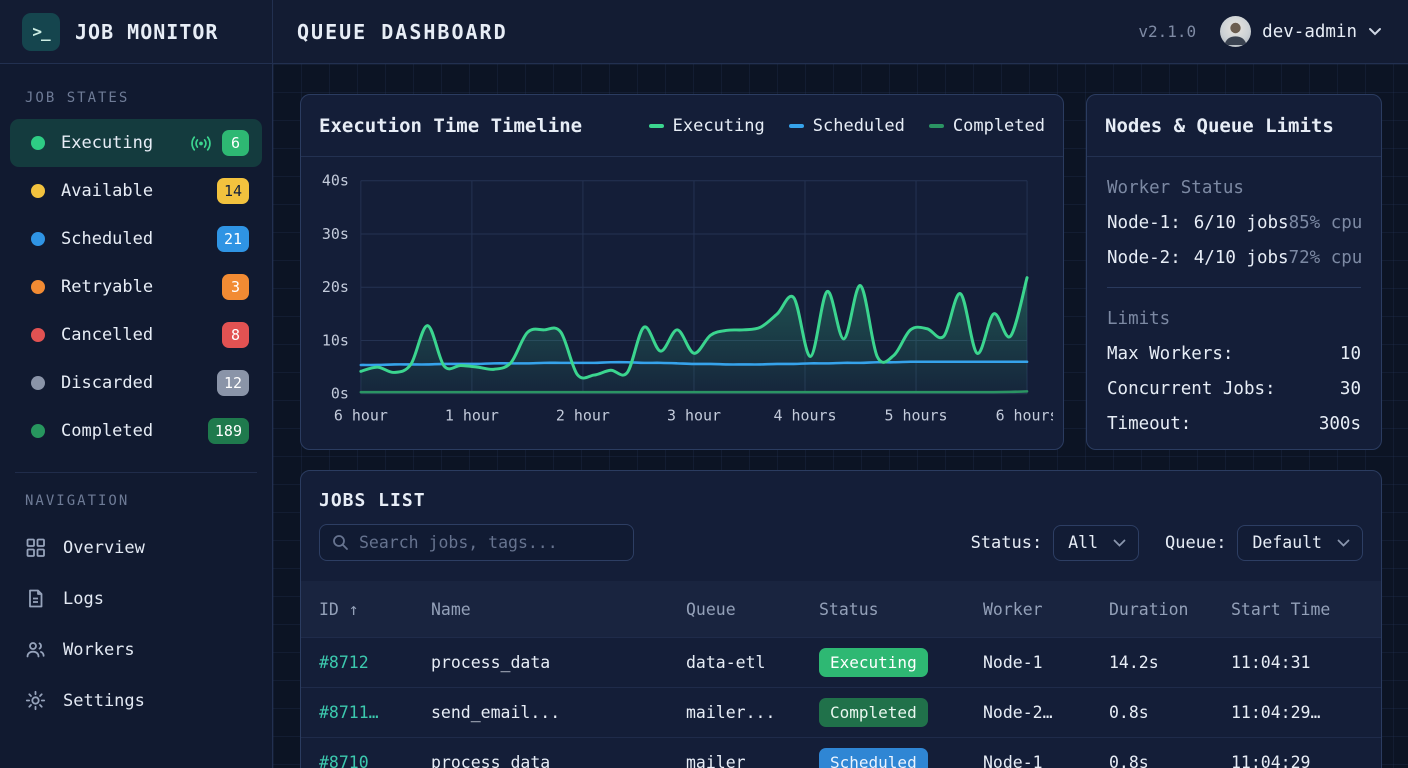 The image size is (1408, 768). Describe the element at coordinates (1119, 543) in the screenshot. I see `chevron-down-icon` at that location.